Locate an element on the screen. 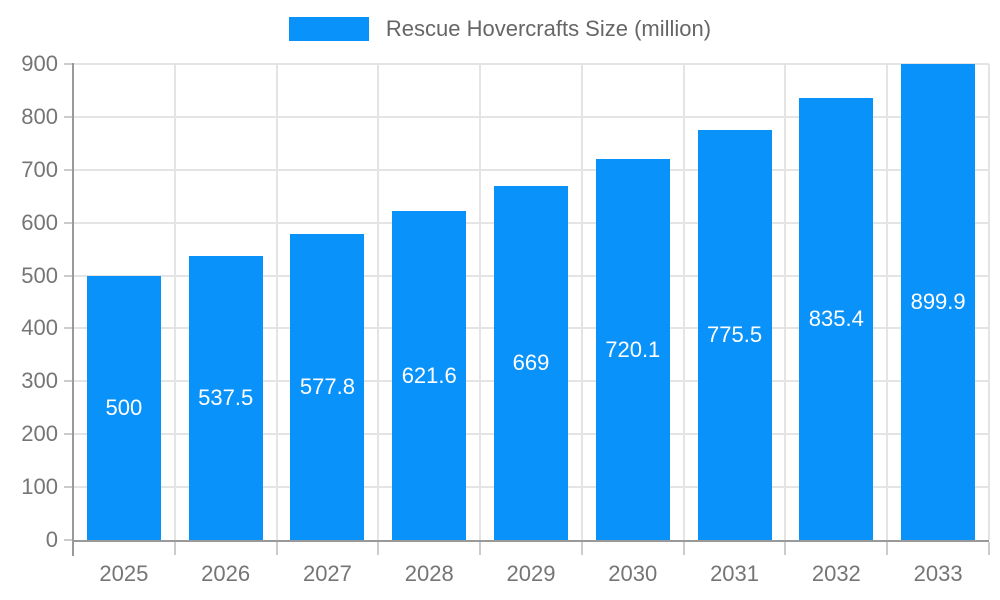 This screenshot has width=1000, height=600. bar-value-label: 669 is located at coordinates (531, 363).